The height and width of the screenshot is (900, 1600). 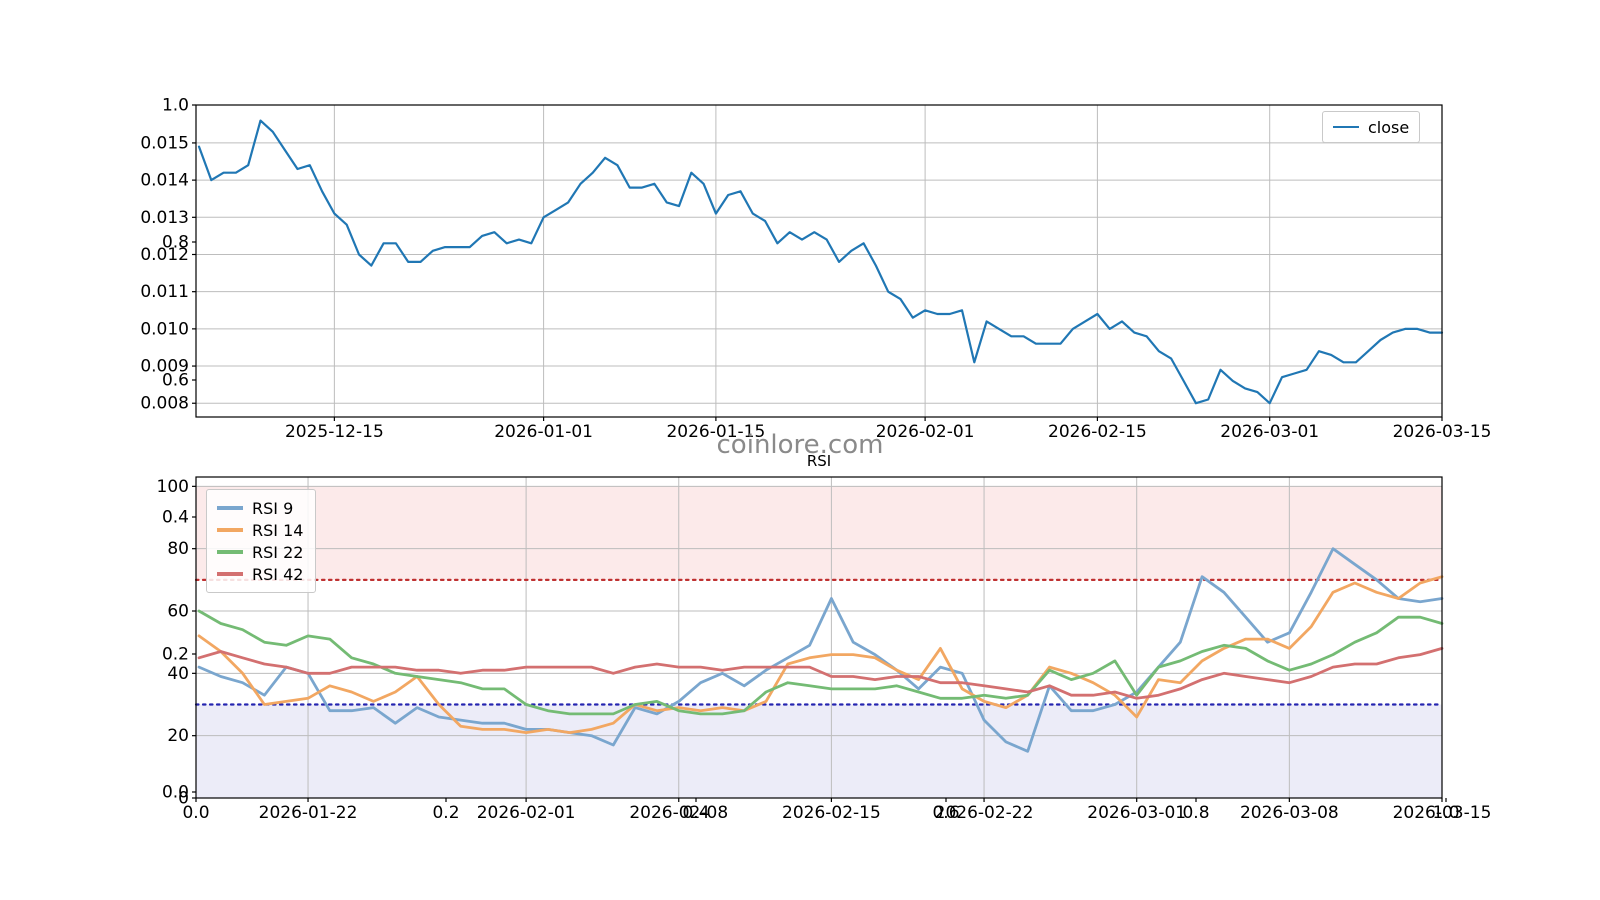 What do you see at coordinates (278, 530) in the screenshot?
I see `legend-label: RSI 14` at bounding box center [278, 530].